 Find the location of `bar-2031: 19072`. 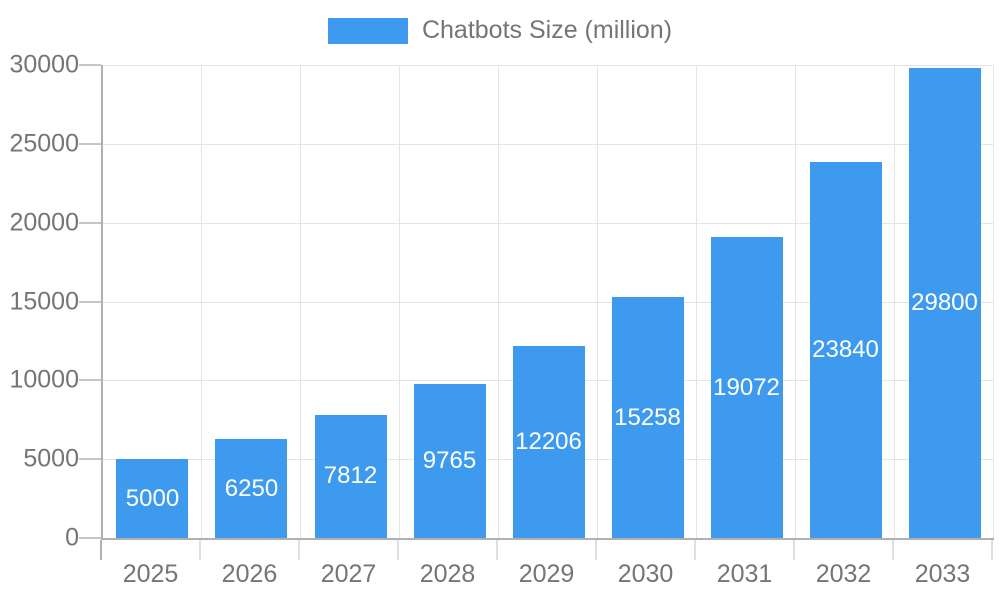

bar-2031: 19072 is located at coordinates (746, 387).